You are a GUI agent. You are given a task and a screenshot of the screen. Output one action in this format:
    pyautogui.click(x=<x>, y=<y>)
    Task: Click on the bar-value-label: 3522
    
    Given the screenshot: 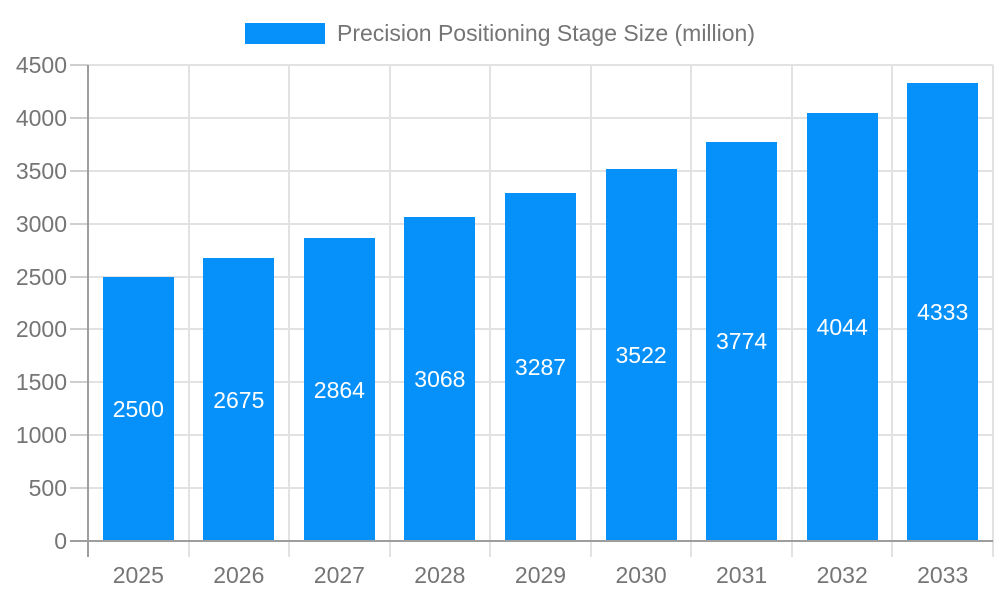 What is the action you would take?
    pyautogui.click(x=641, y=354)
    